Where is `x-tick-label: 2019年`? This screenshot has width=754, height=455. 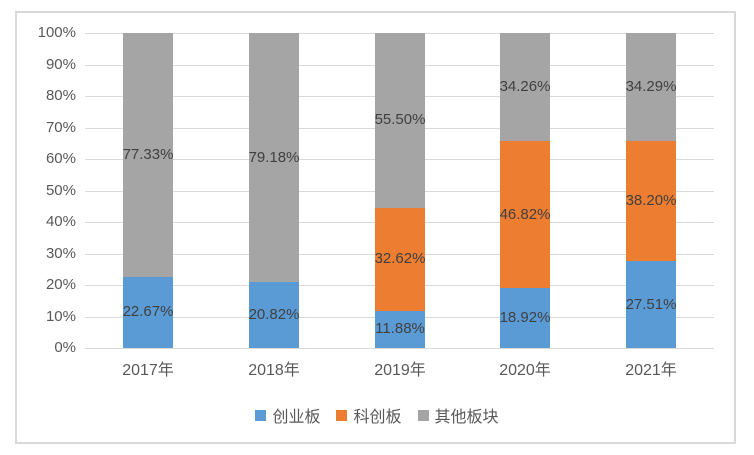
x-tick-label: 2019年 is located at coordinates (400, 370).